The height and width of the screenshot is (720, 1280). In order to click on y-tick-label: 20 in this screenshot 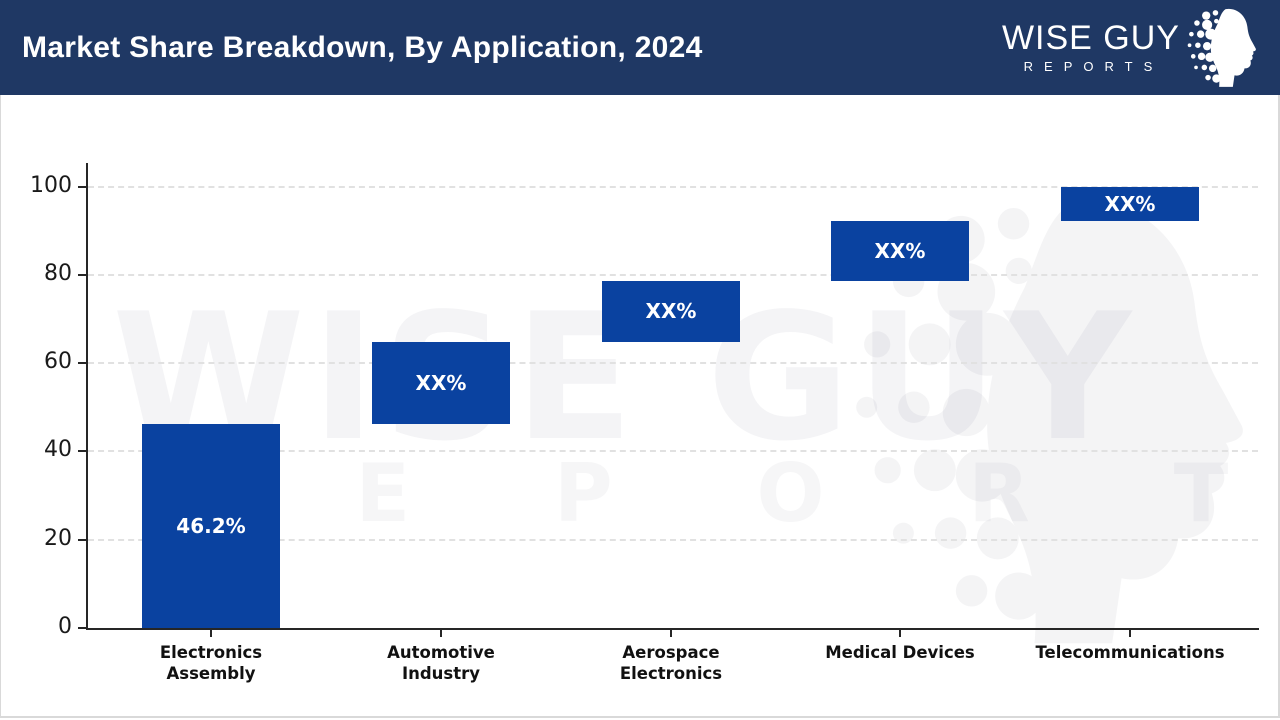, I will do `click(58, 538)`.